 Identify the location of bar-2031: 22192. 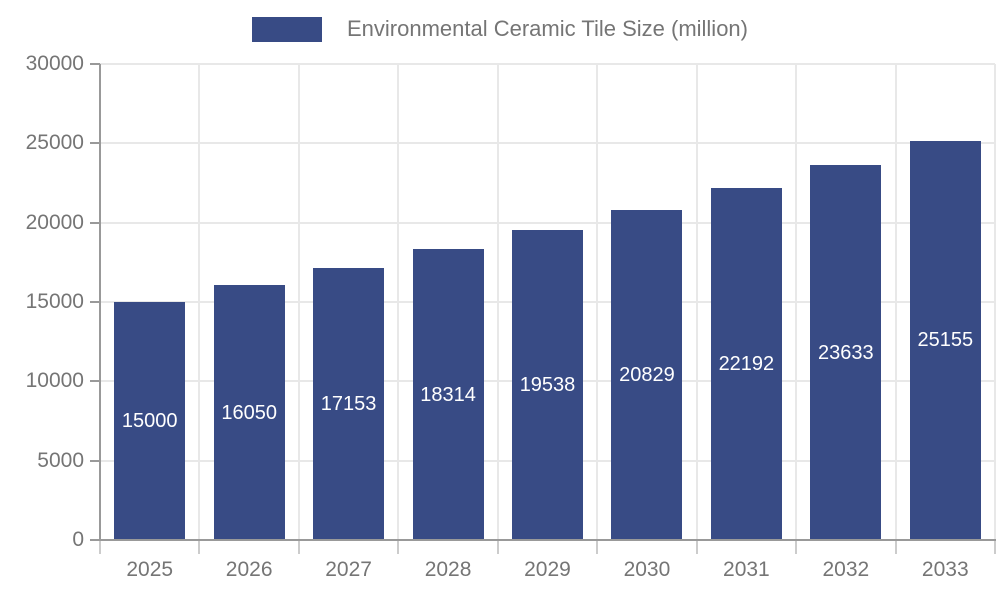
(746, 363).